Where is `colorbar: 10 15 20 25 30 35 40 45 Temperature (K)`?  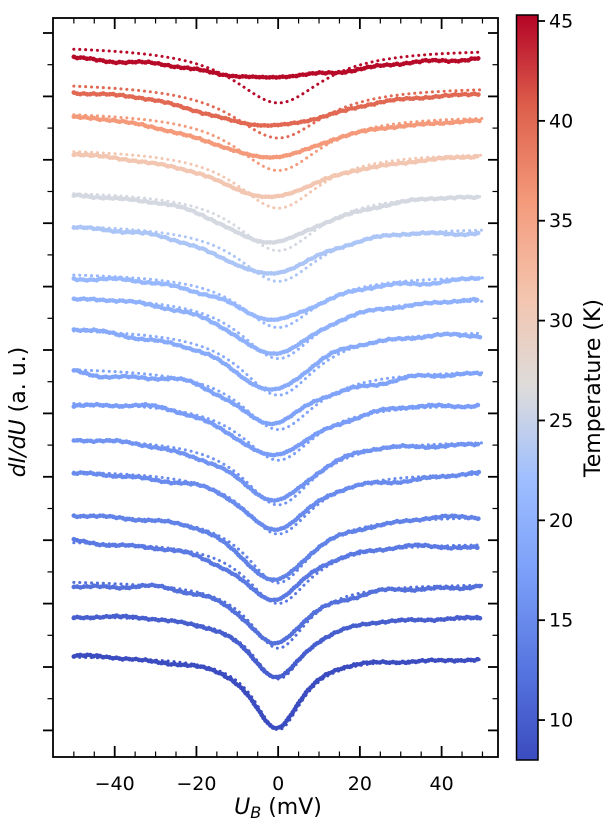 colorbar: 10 15 20 25 30 35 40 45 Temperature (K) is located at coordinates (560, 385).